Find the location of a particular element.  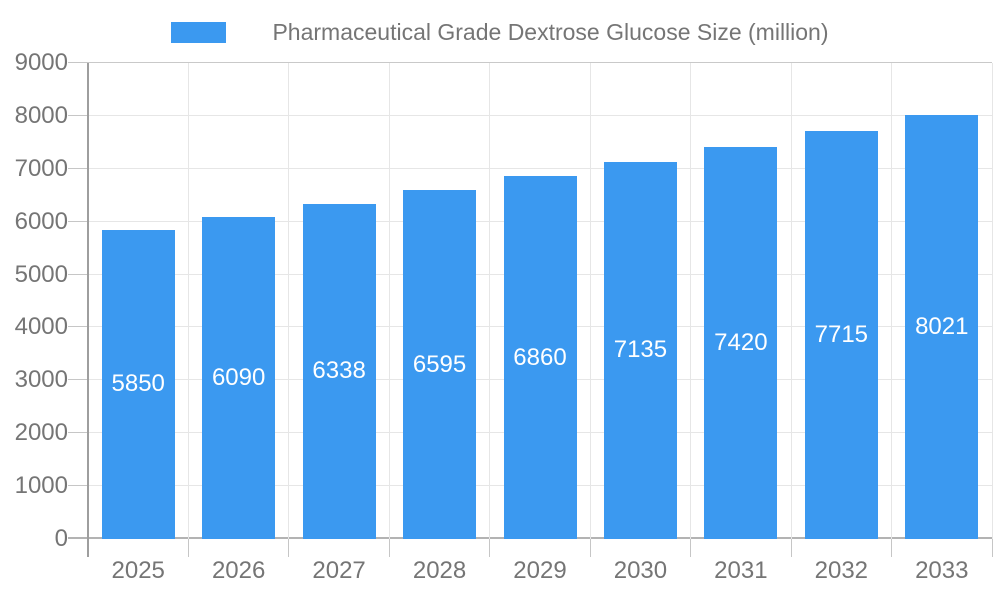

y-axis-label: 0 is located at coordinates (61, 538).